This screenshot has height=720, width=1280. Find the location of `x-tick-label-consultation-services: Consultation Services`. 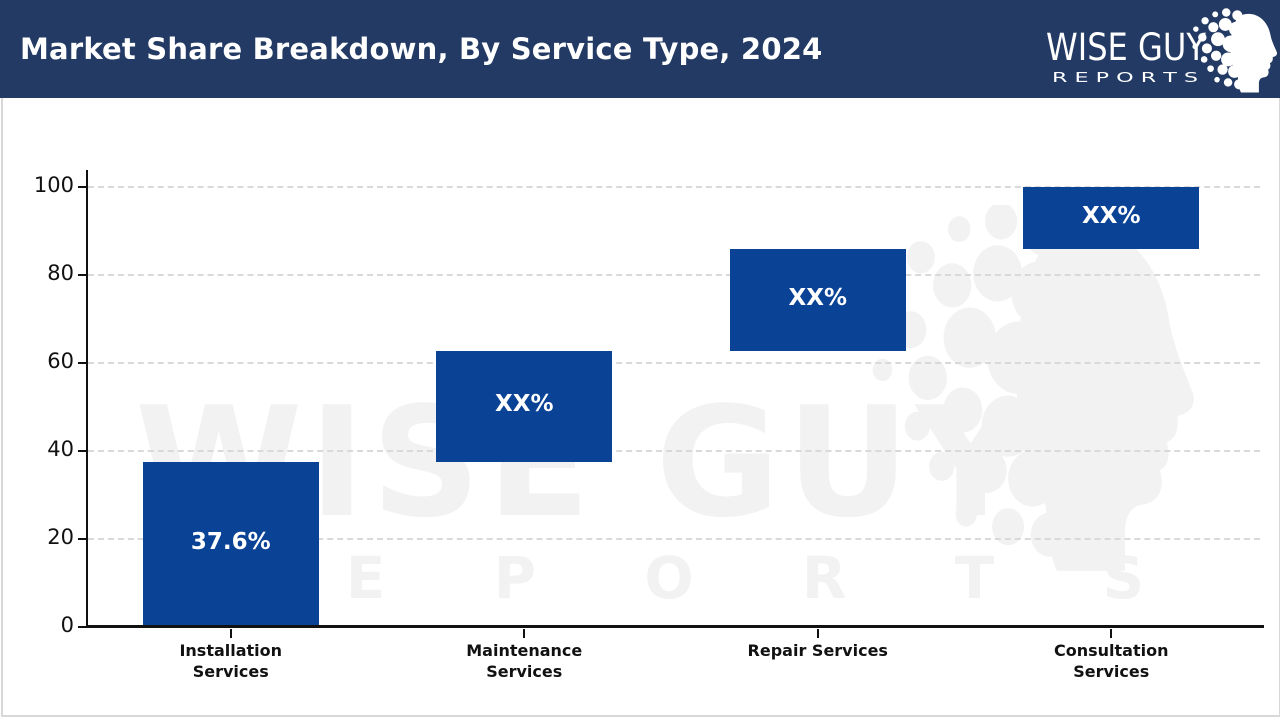

x-tick-label-consultation-services: Consultation Services is located at coordinates (1111, 661).